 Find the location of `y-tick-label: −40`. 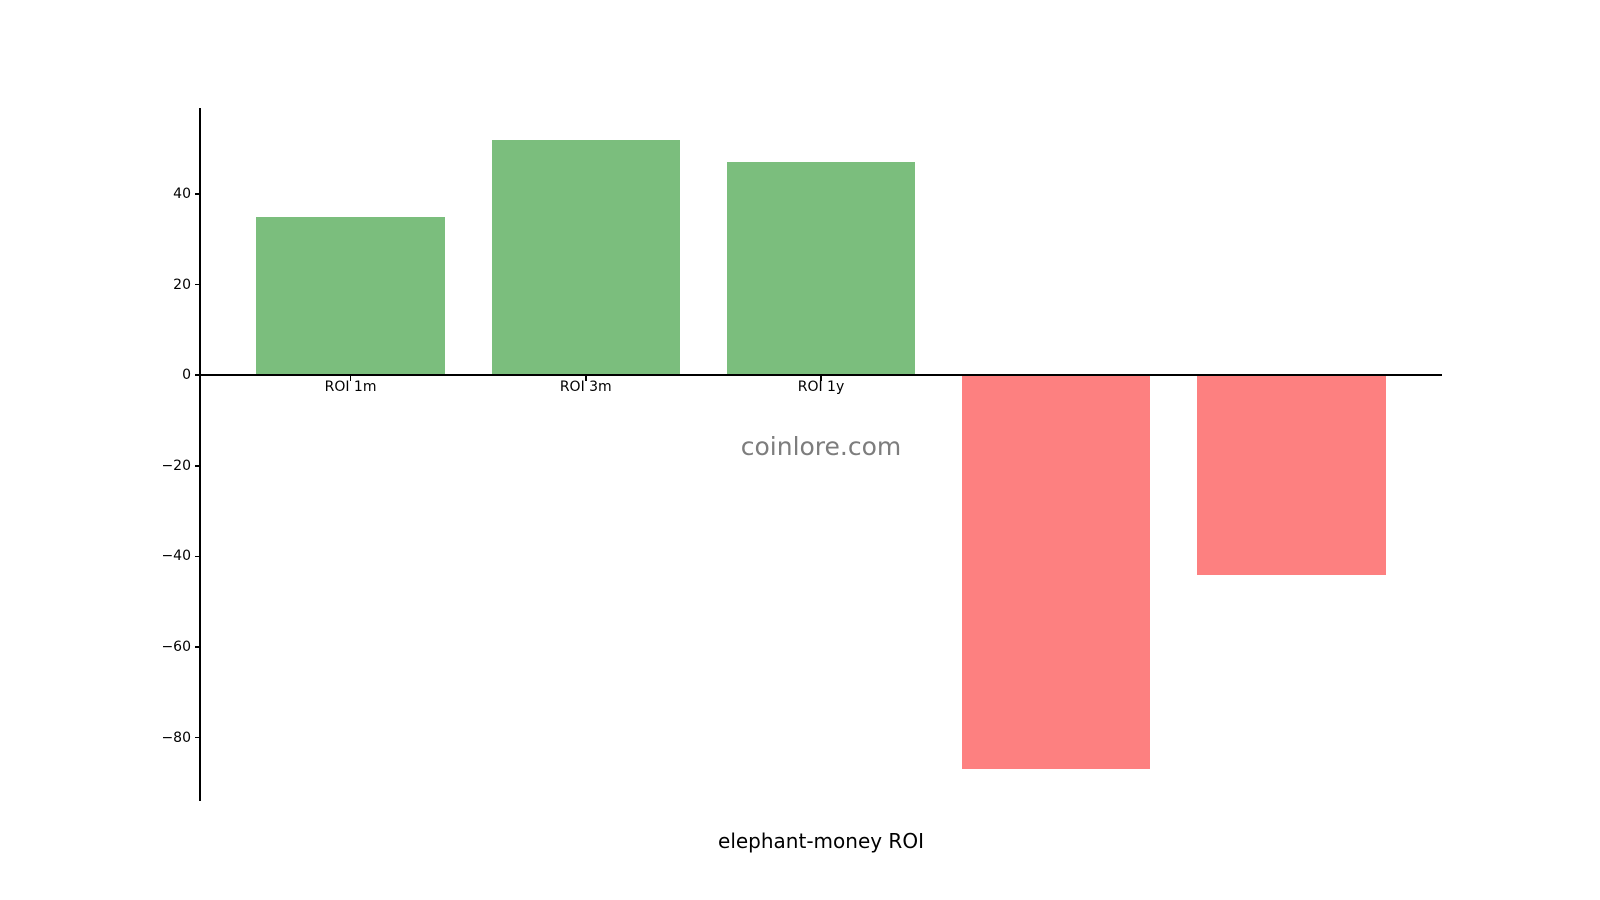

y-tick-label: −40 is located at coordinates (176, 556).